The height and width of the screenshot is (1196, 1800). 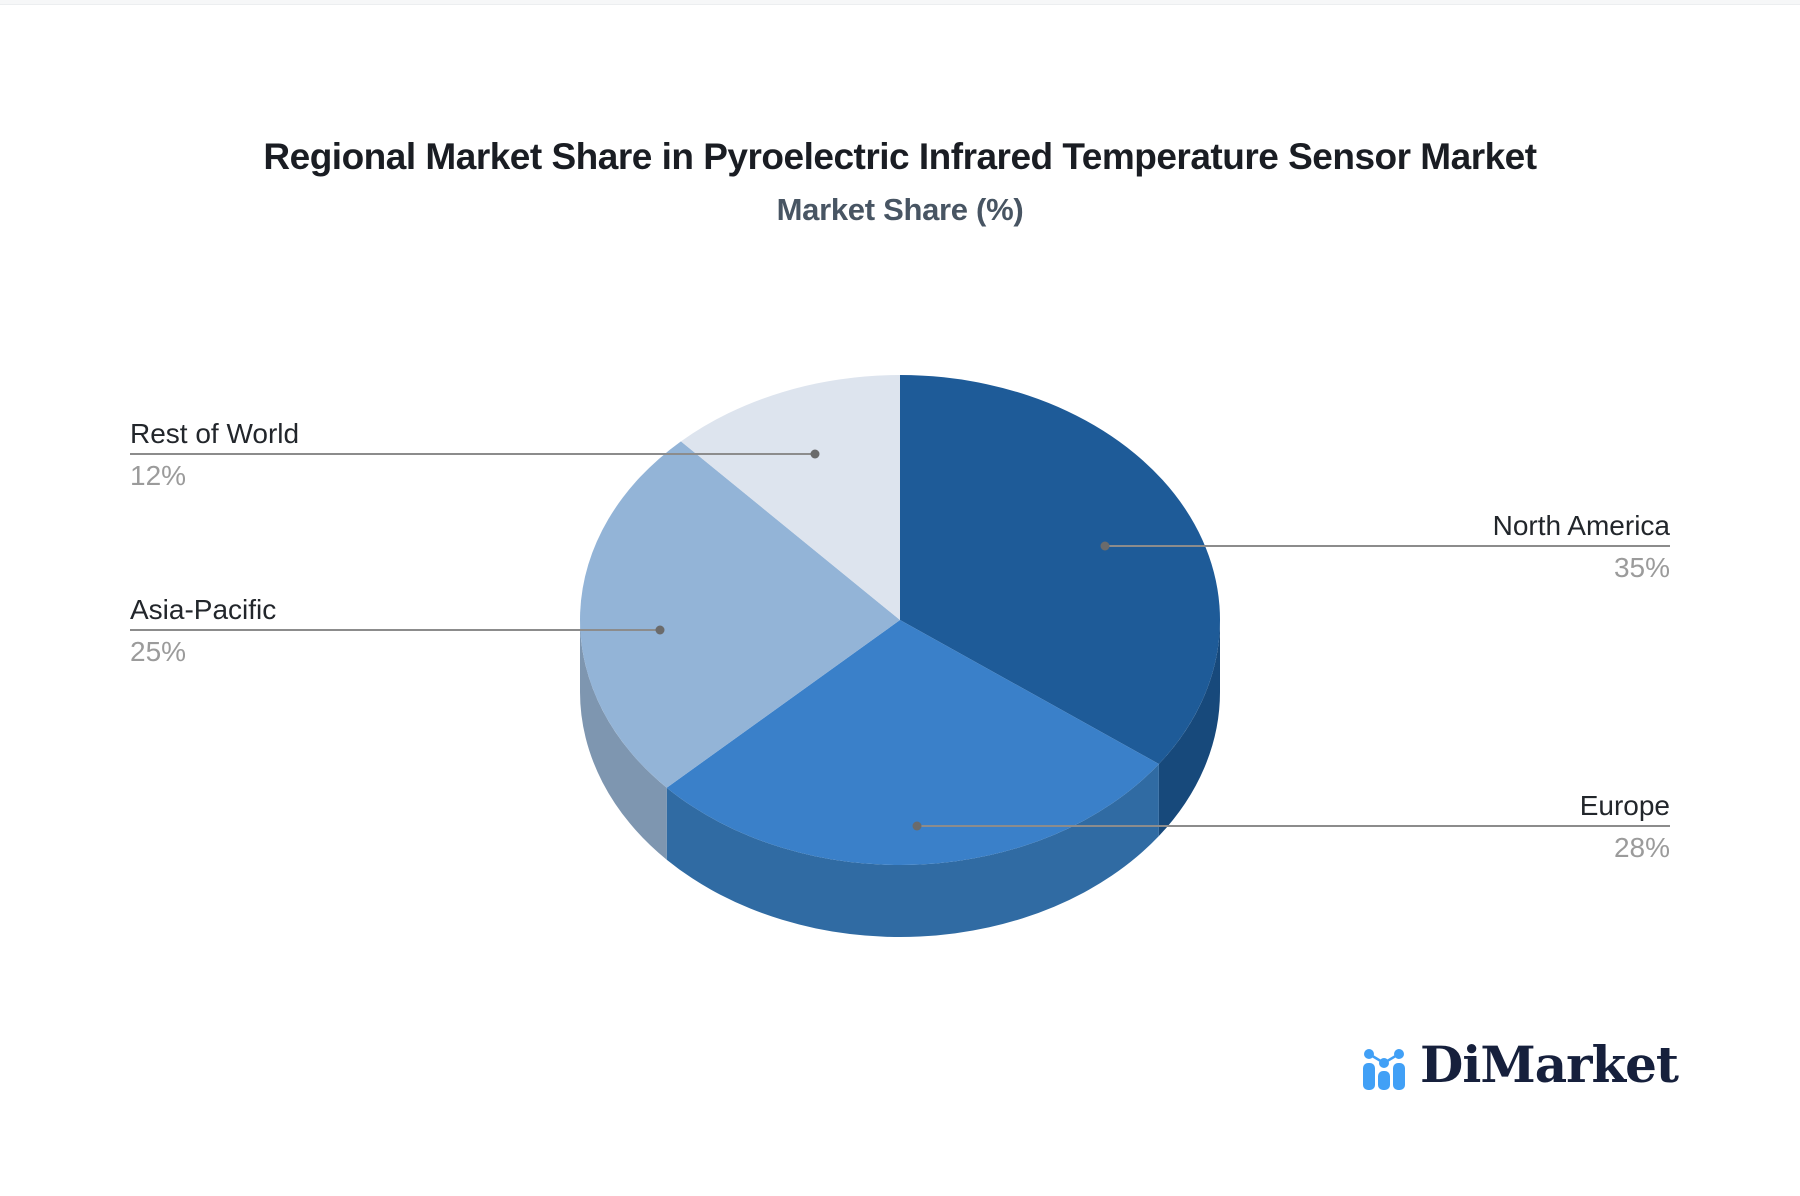 I want to click on callout-label-north-america: North America, so click(x=1581, y=525).